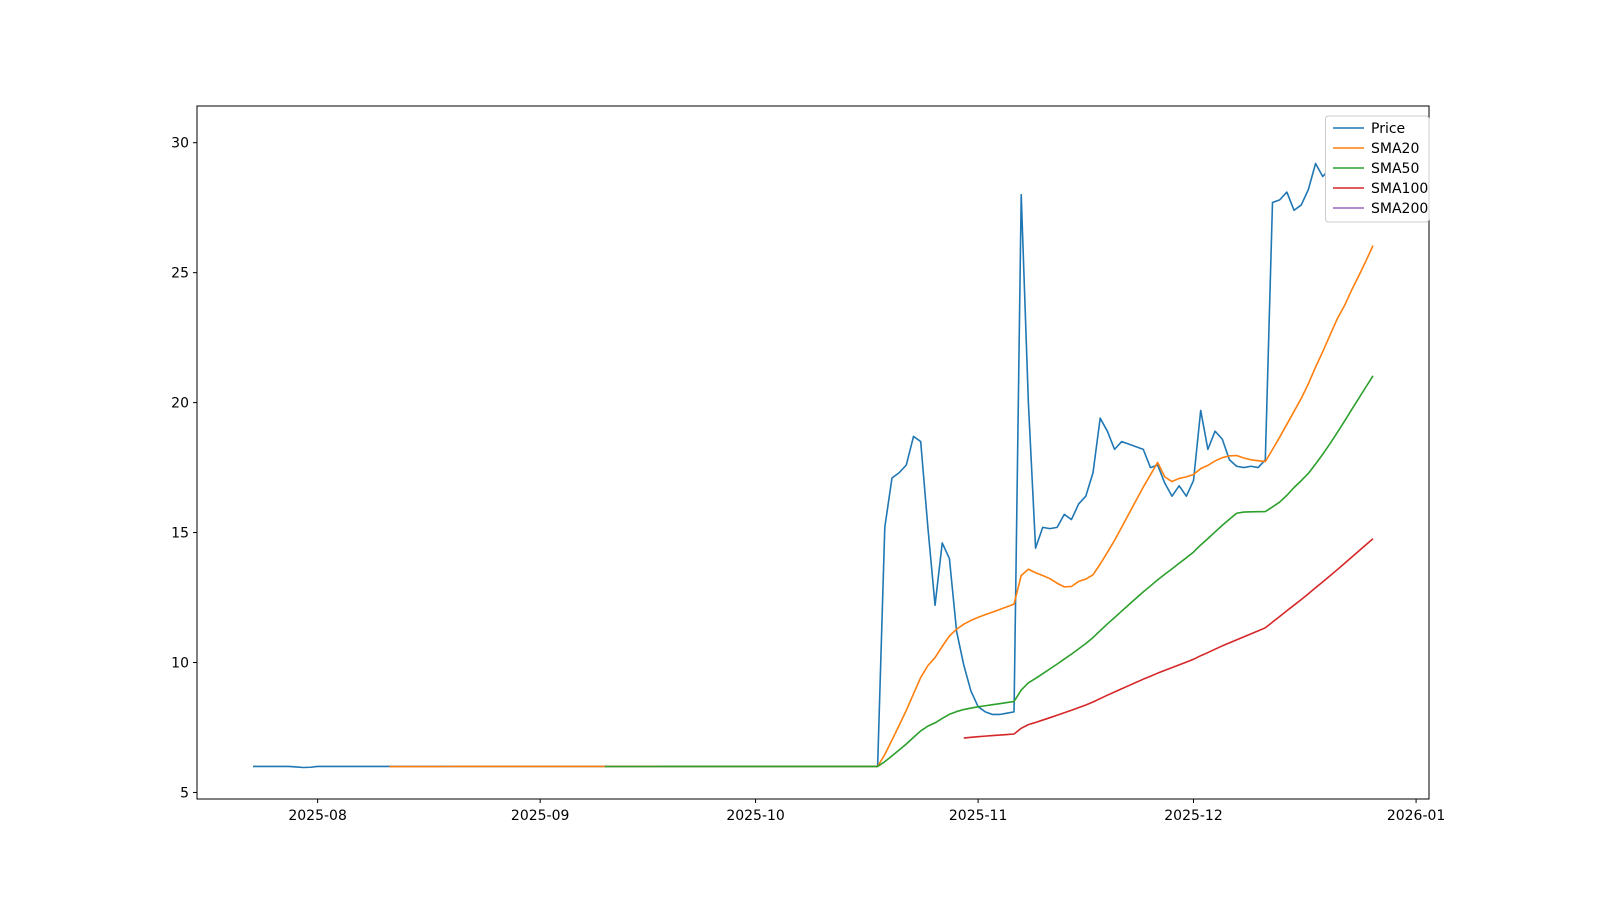  I want to click on legend-item-sma50: SMA50, so click(1376, 169).